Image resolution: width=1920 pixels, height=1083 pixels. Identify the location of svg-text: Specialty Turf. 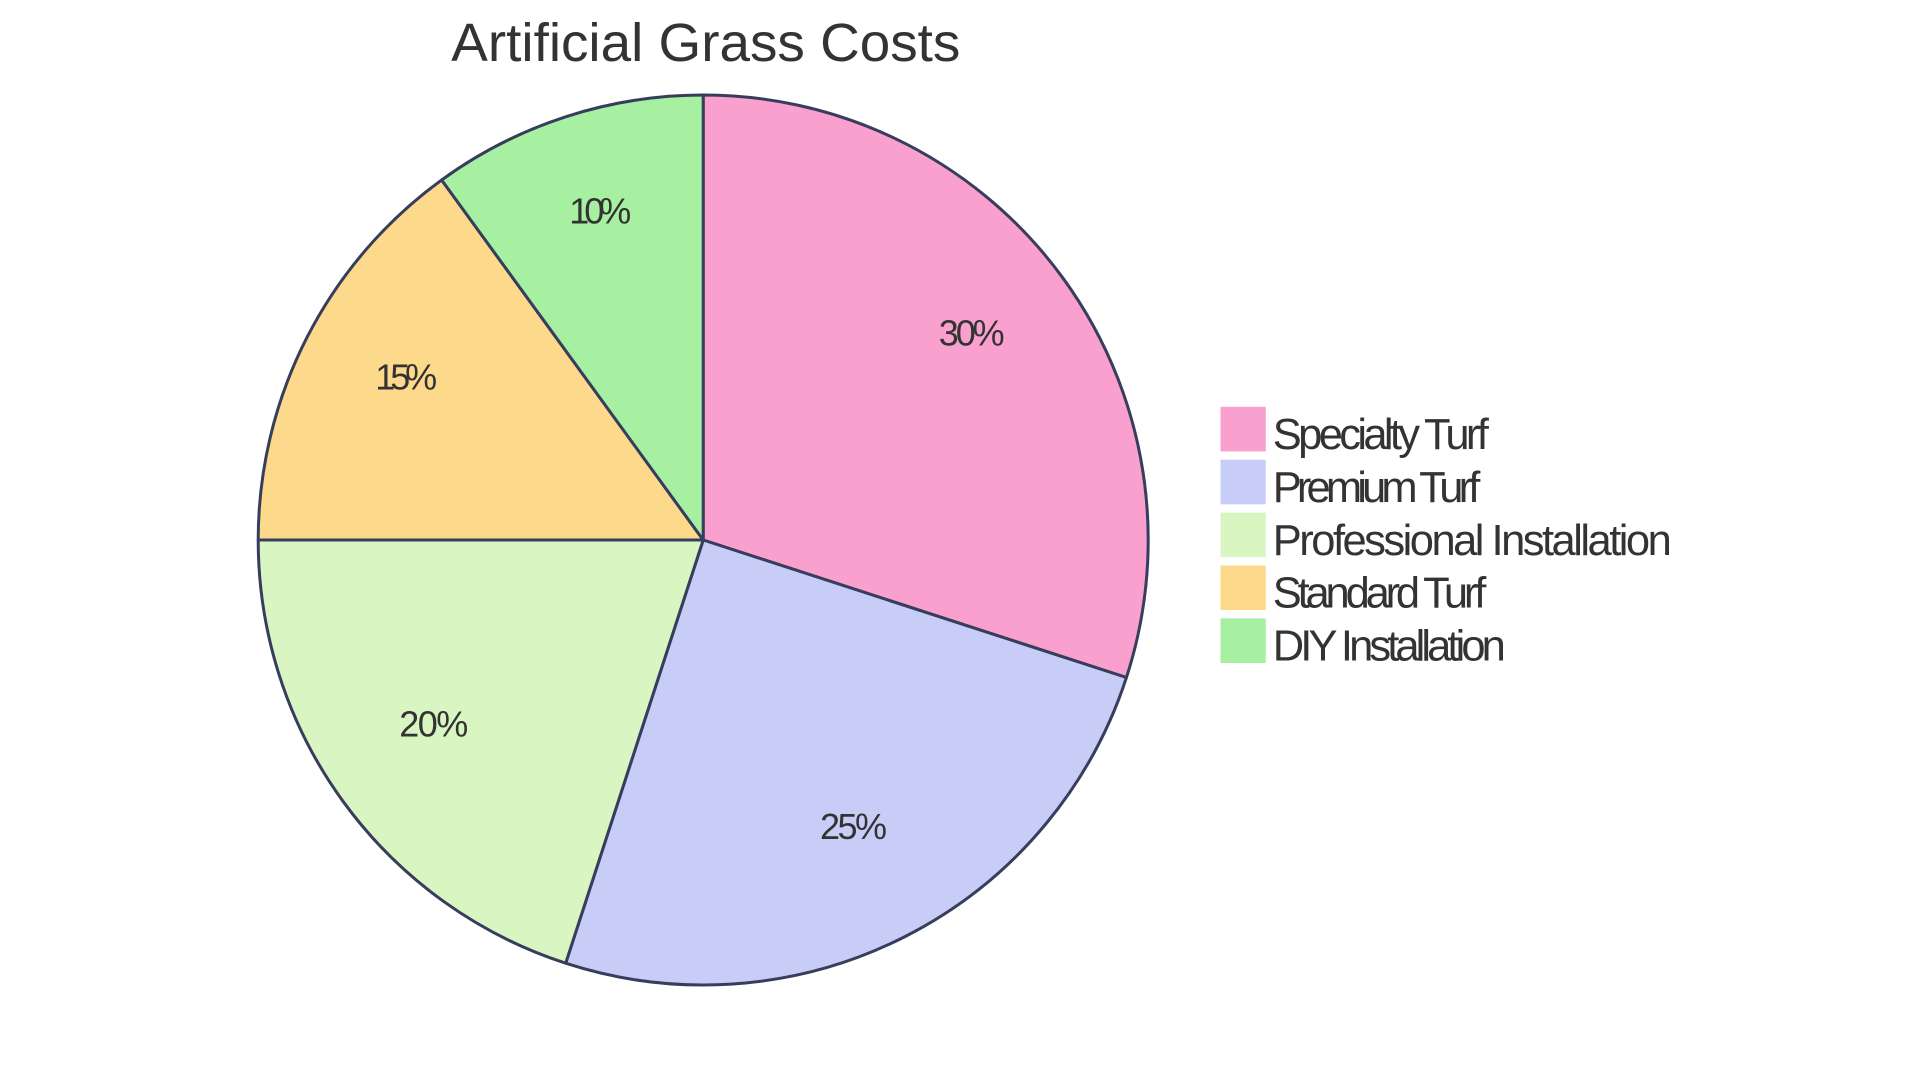
(1381, 435).